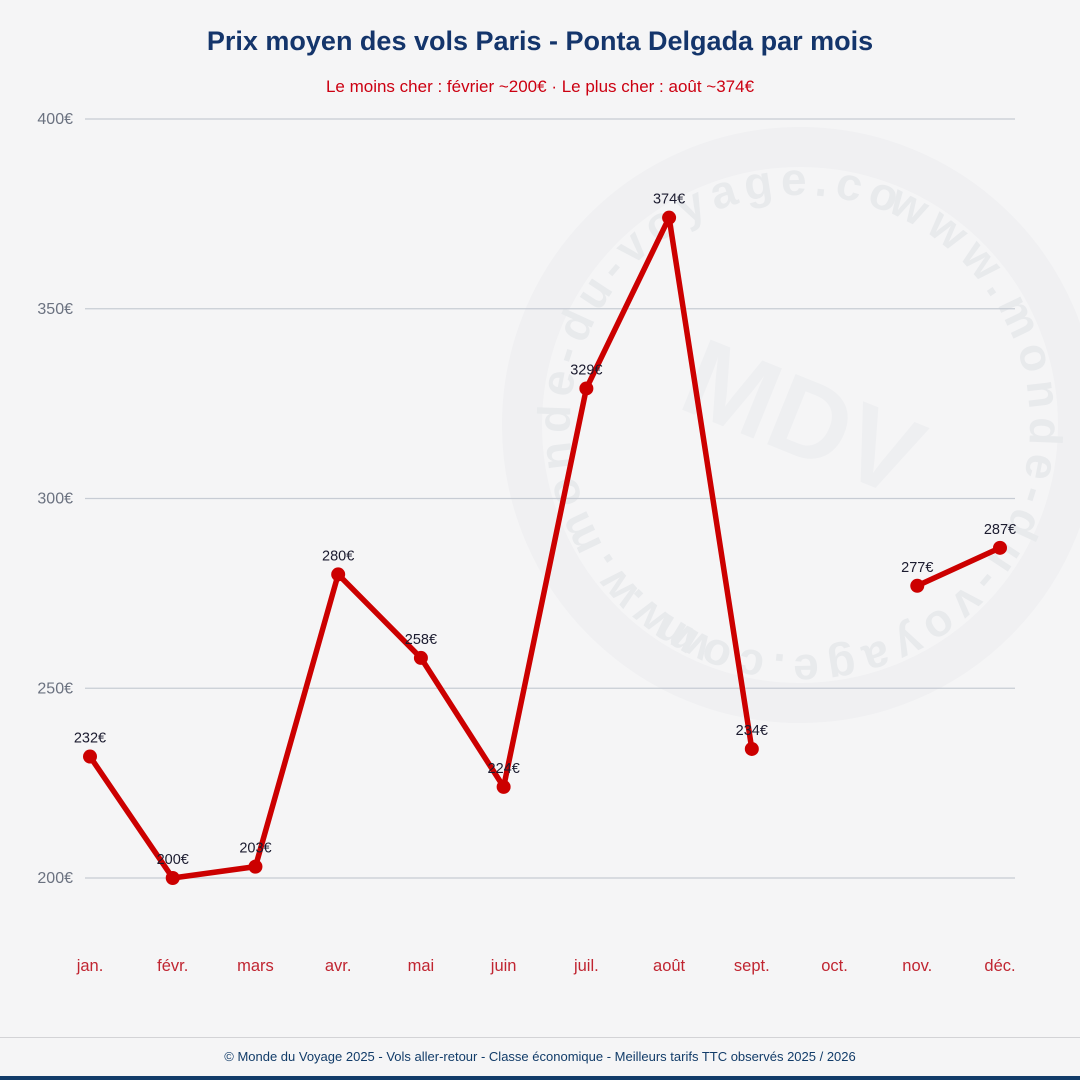 Image resolution: width=1080 pixels, height=1080 pixels. Describe the element at coordinates (173, 860) in the screenshot. I see `data-point-label: 200€` at that location.